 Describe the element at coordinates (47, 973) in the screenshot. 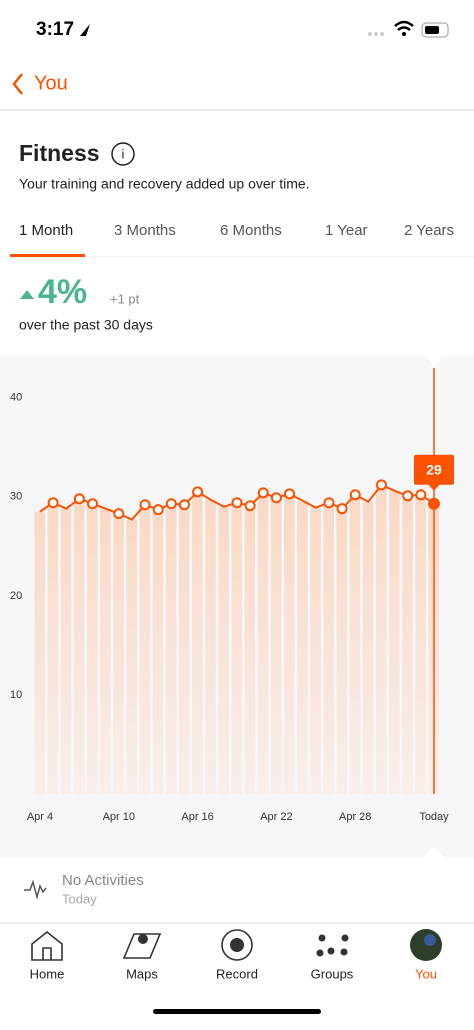

I see `nav-label: Home` at that location.